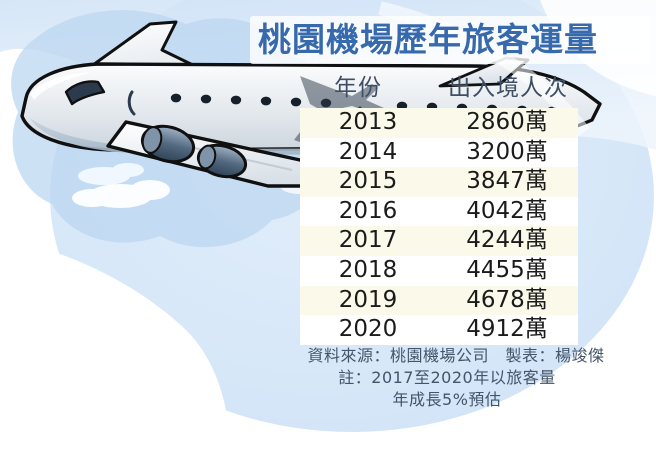 The width and height of the screenshot is (656, 454). What do you see at coordinates (507, 329) in the screenshot?
I see `cell-value: 4912萬` at bounding box center [507, 329].